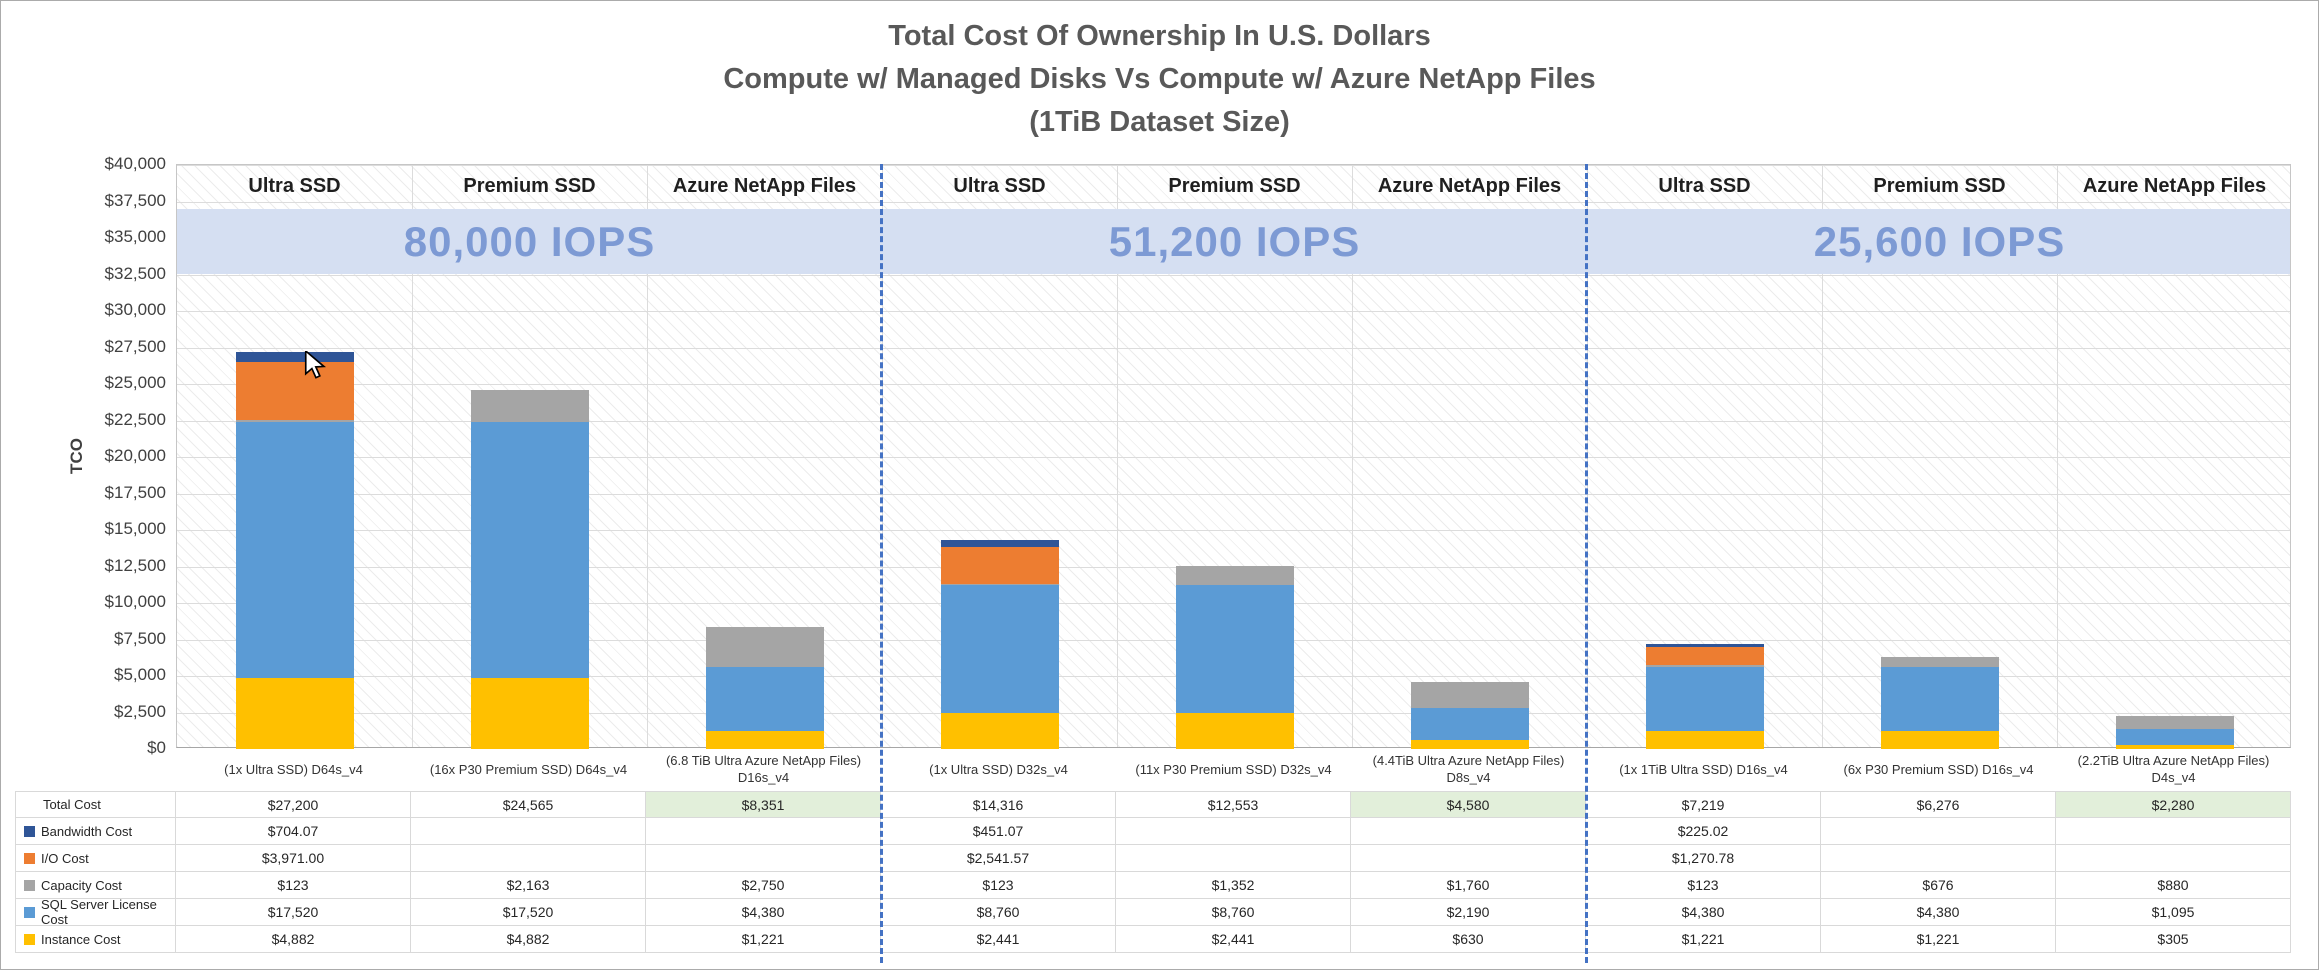 The height and width of the screenshot is (970, 2319). Describe the element at coordinates (81, 939) in the screenshot. I see `table-row-name: Instance Cost` at that location.